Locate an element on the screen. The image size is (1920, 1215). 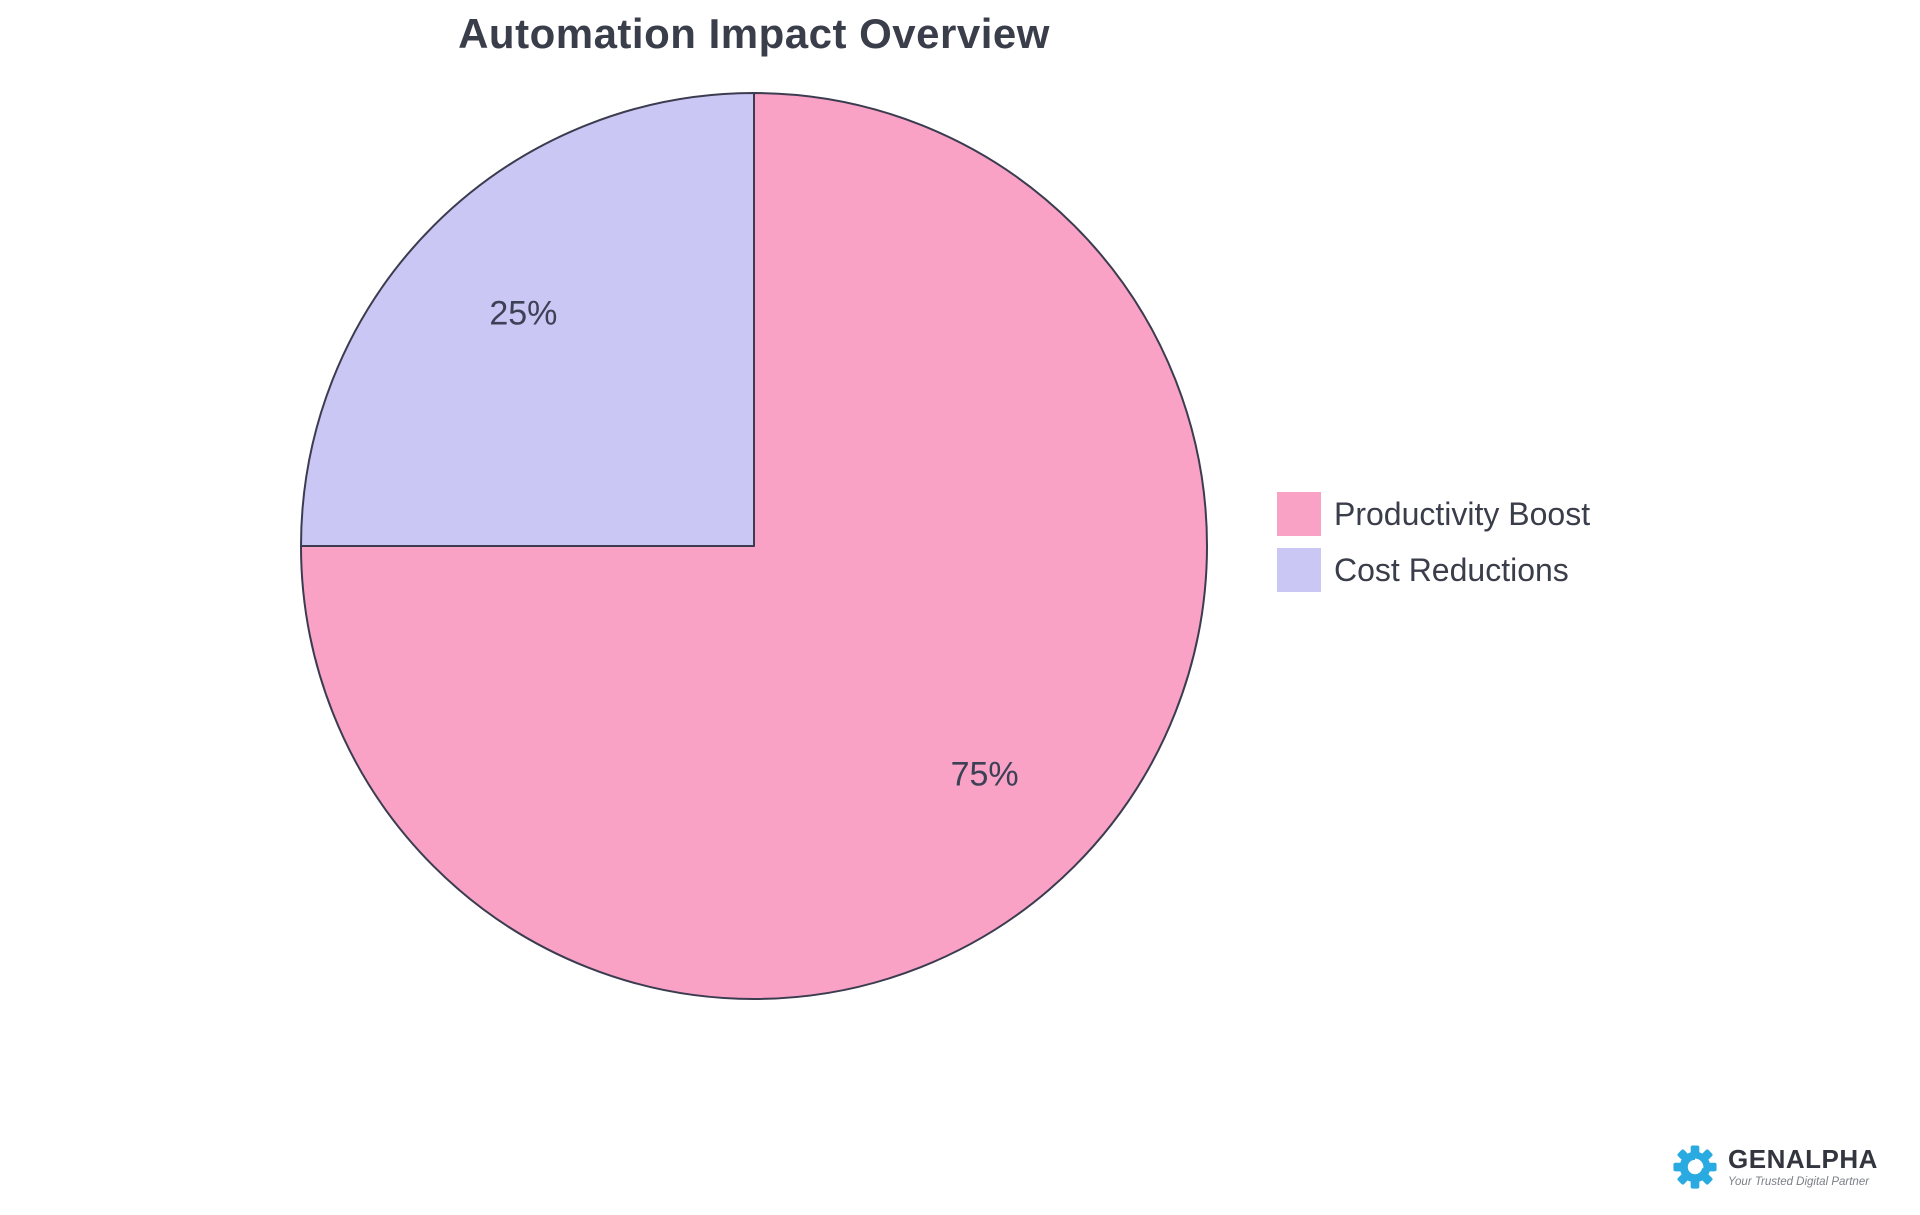
legend-swatch-cost-reductions is located at coordinates (1299, 570).